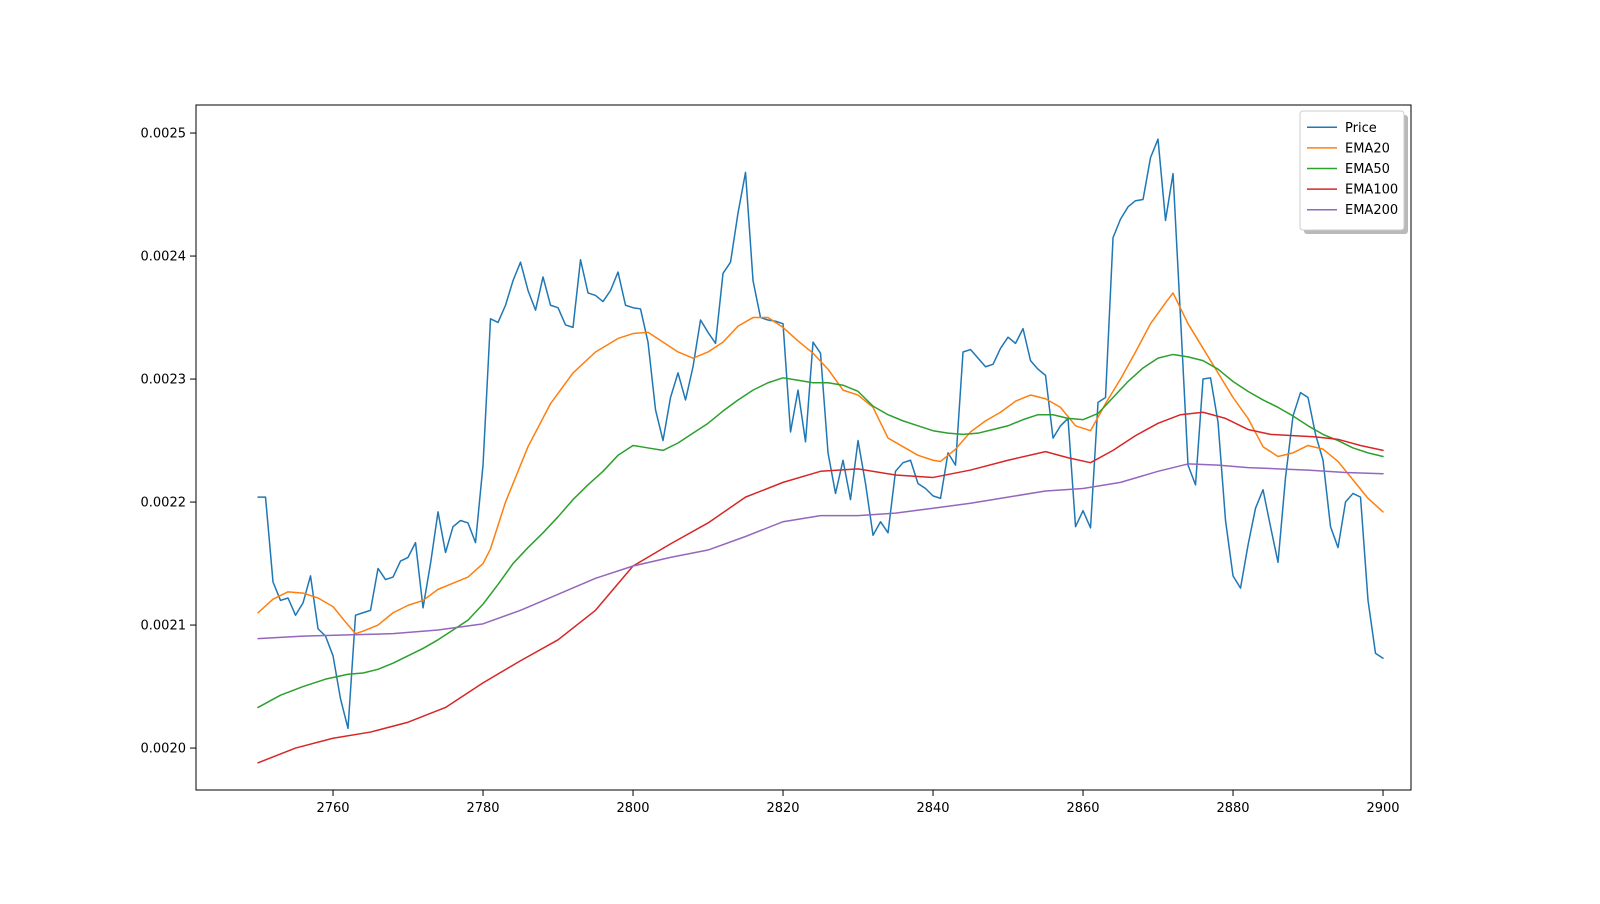 This screenshot has width=1600, height=904. What do you see at coordinates (164, 134) in the screenshot?
I see `y-tick-label: 0.0025` at bounding box center [164, 134].